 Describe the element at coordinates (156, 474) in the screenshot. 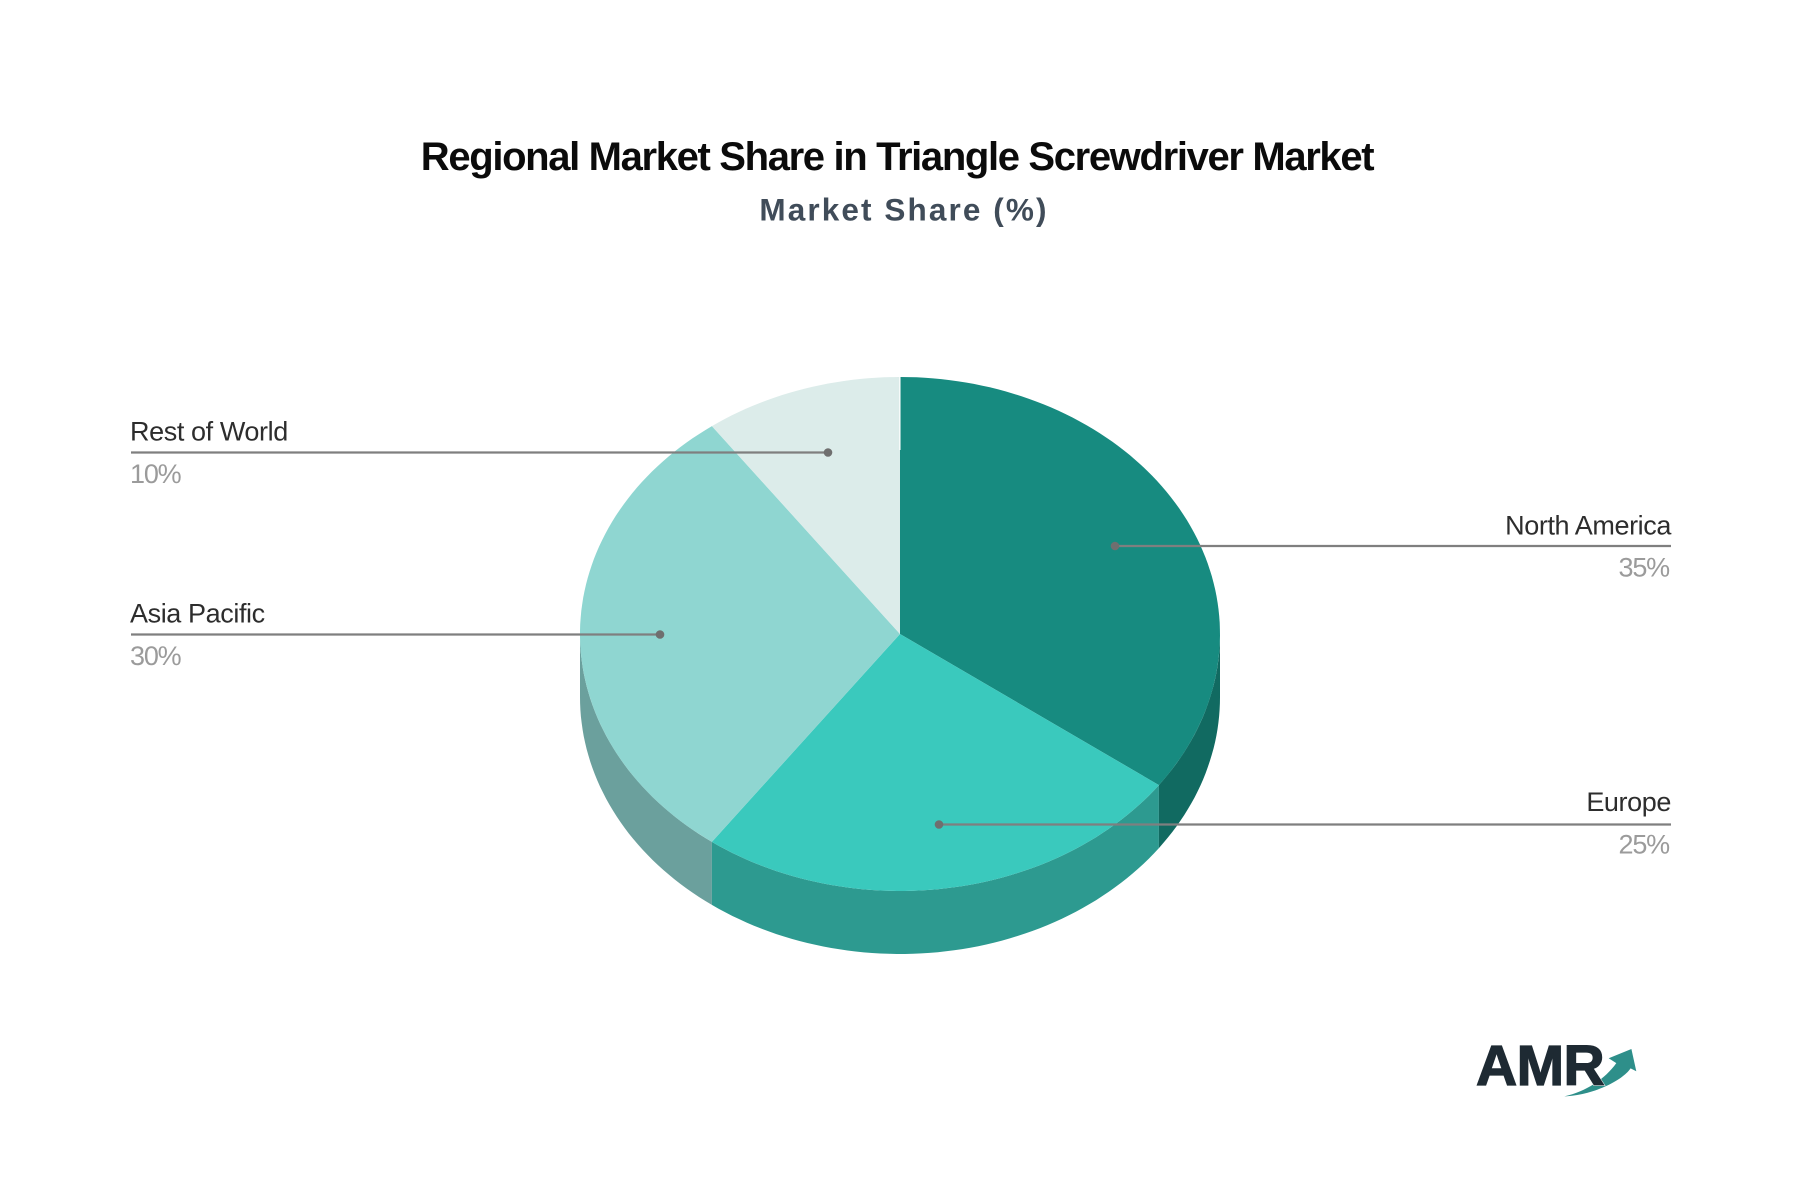

I see `svg-text: 10%` at that location.